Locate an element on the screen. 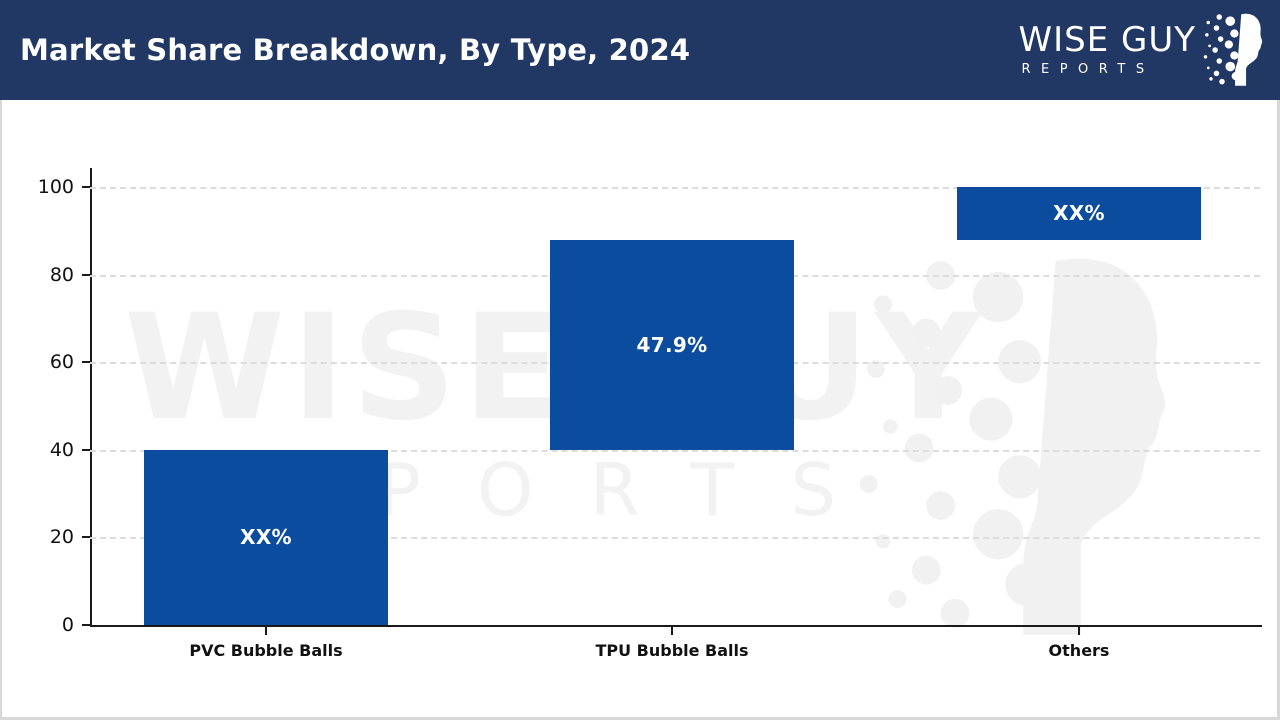 This screenshot has width=1280, height=720. y-tick-label-80: 80 is located at coordinates (61, 274).